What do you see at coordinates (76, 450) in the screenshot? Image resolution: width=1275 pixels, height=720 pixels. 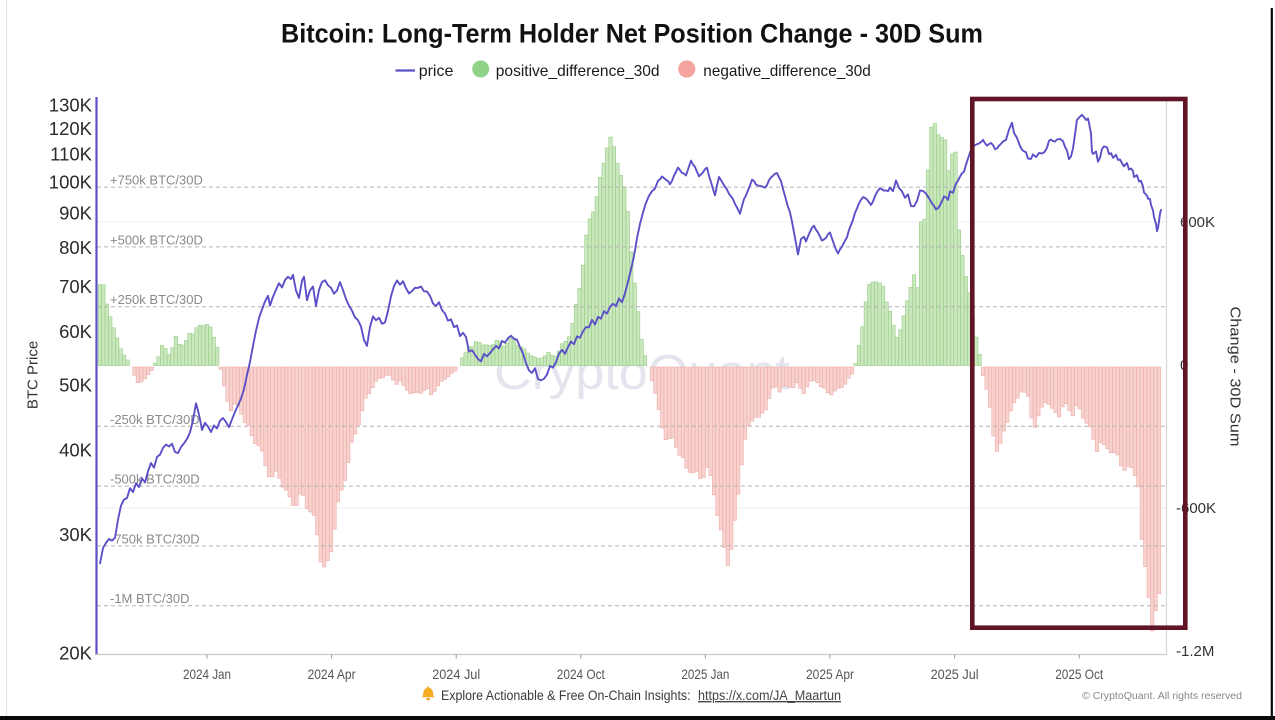 I see `svg-text: 40K` at bounding box center [76, 450].